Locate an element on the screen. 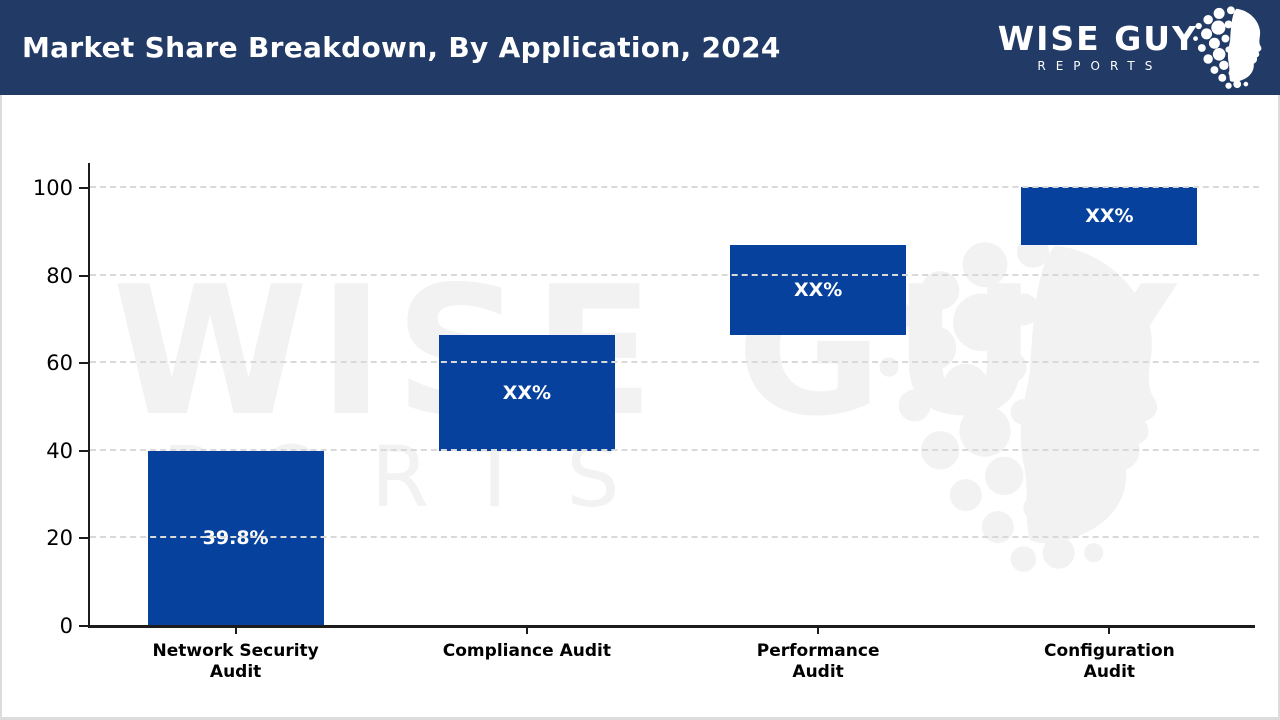  logo-text: WISE GUY REPORTS is located at coordinates (1098, 47).